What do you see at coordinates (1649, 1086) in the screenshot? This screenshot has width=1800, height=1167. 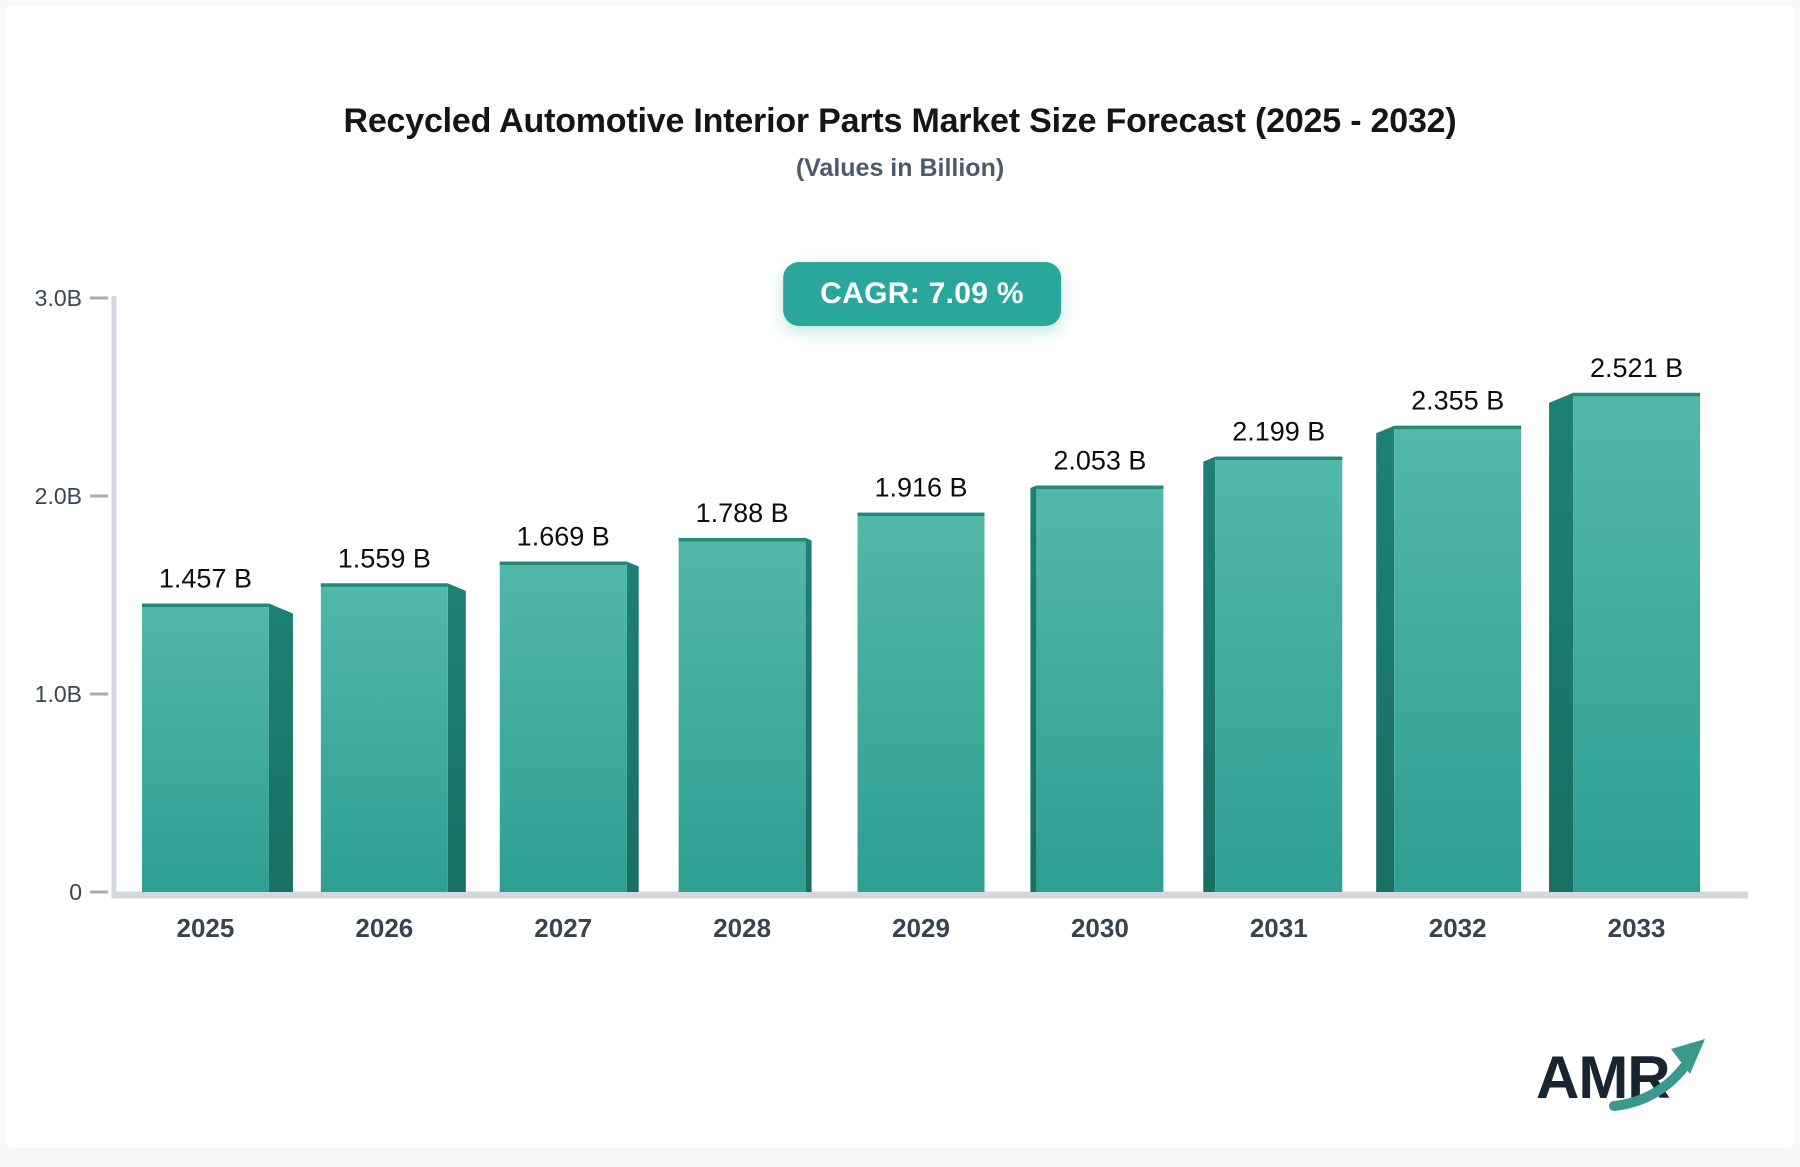 I see `growth-arrow-icon` at bounding box center [1649, 1086].